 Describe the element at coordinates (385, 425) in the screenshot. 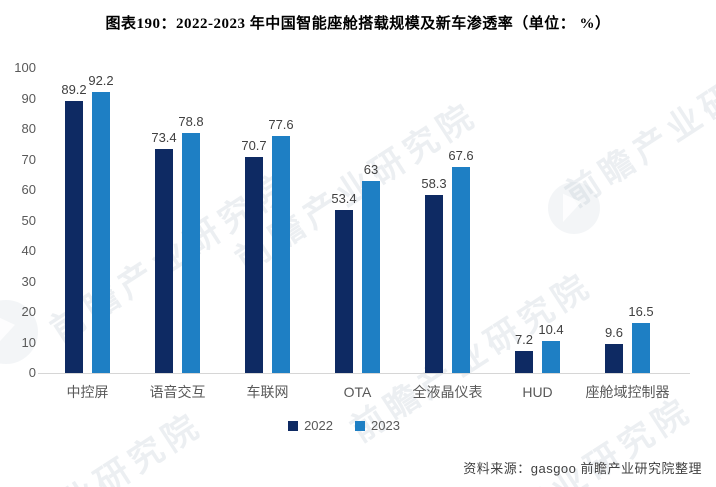

I see `legend-label-2023: 2023` at that location.